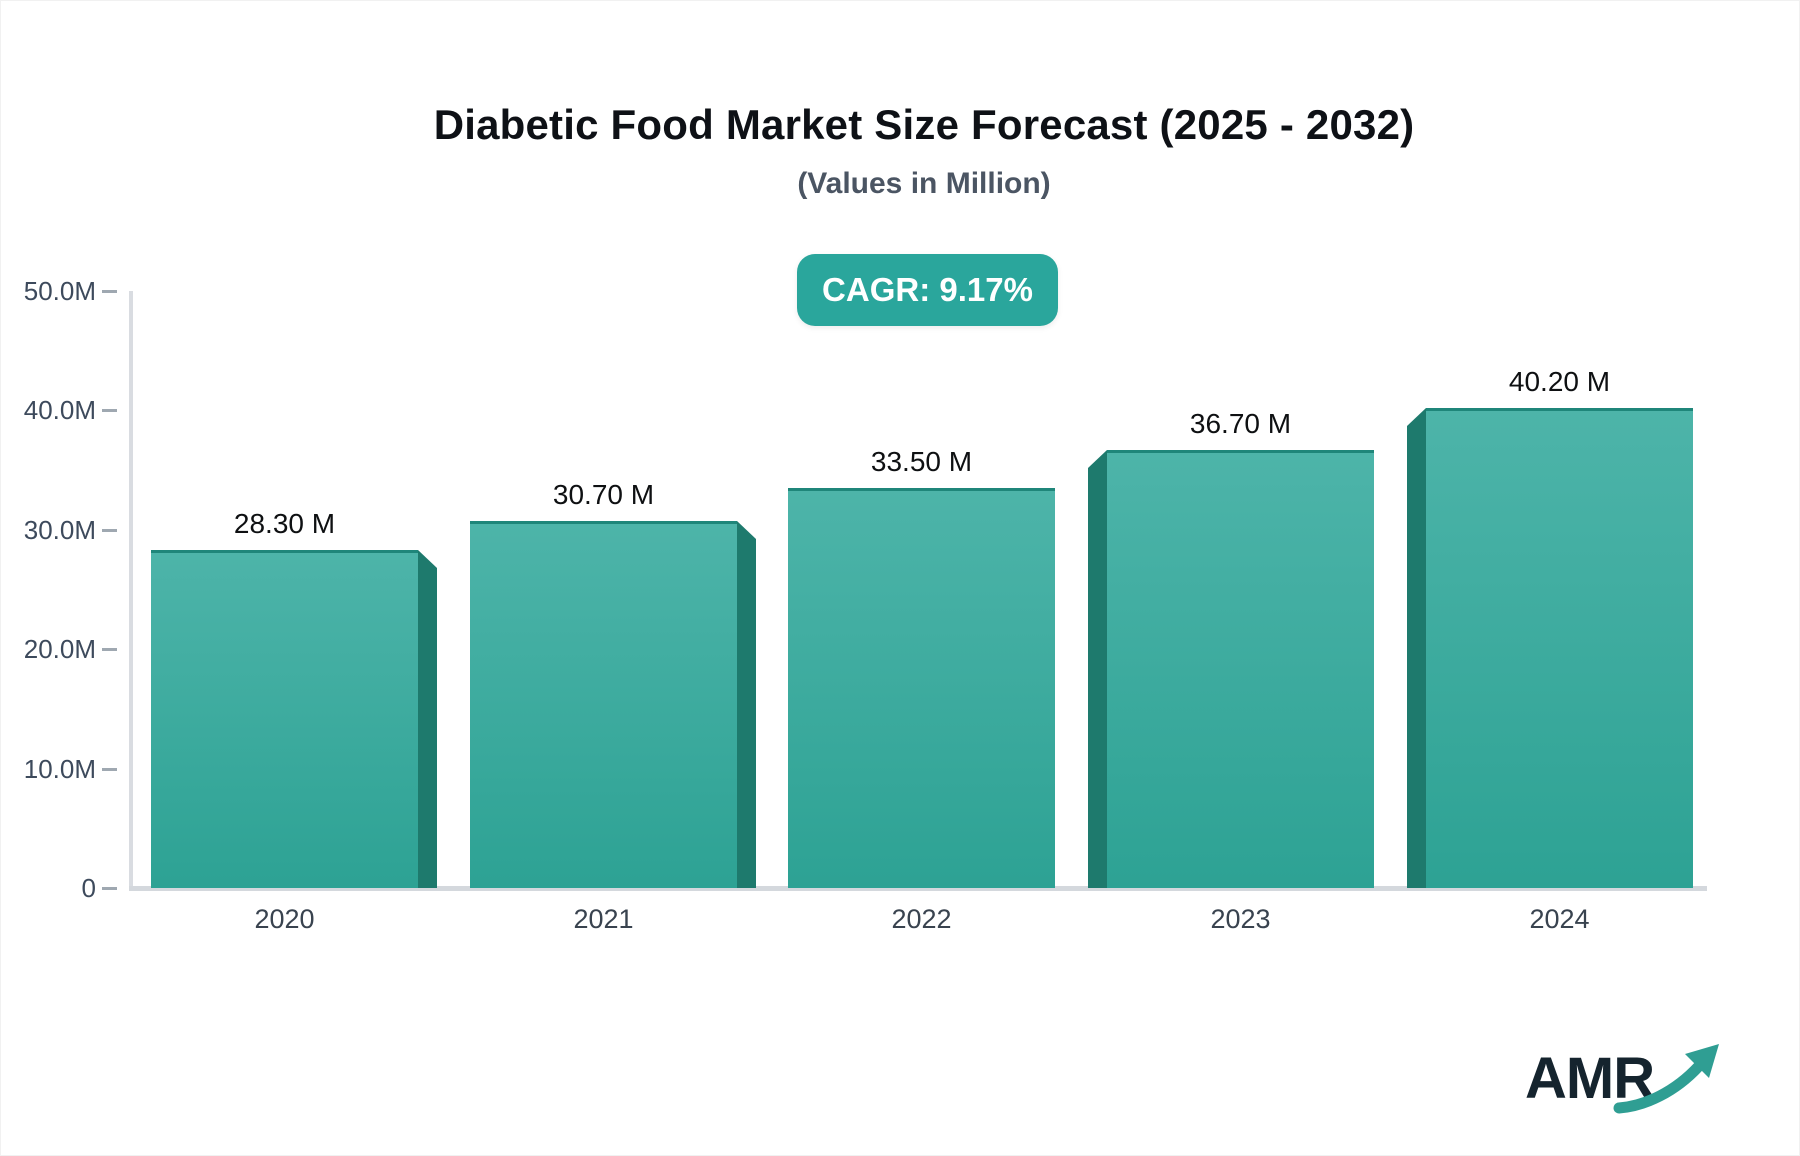  What do you see at coordinates (603, 919) in the screenshot?
I see `x-tick-label-2021: 2021` at bounding box center [603, 919].